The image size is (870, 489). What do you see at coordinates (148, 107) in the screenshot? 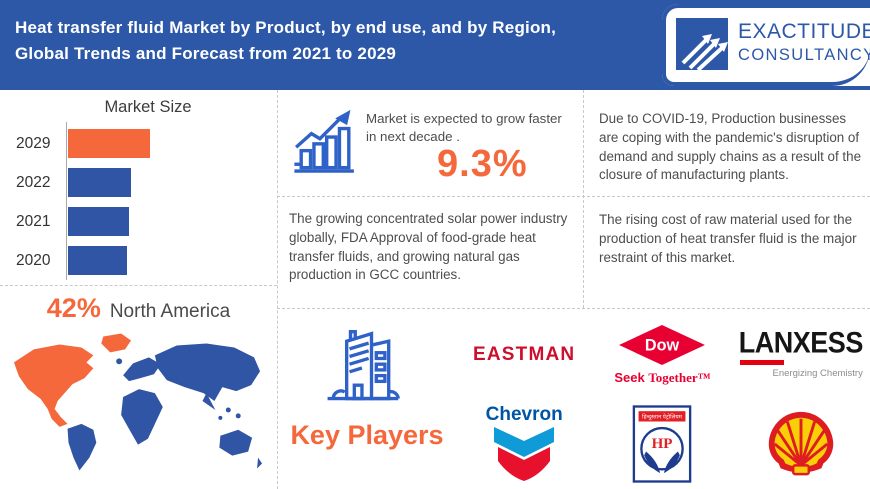
I see `chart-title: Market Size` at bounding box center [148, 107].